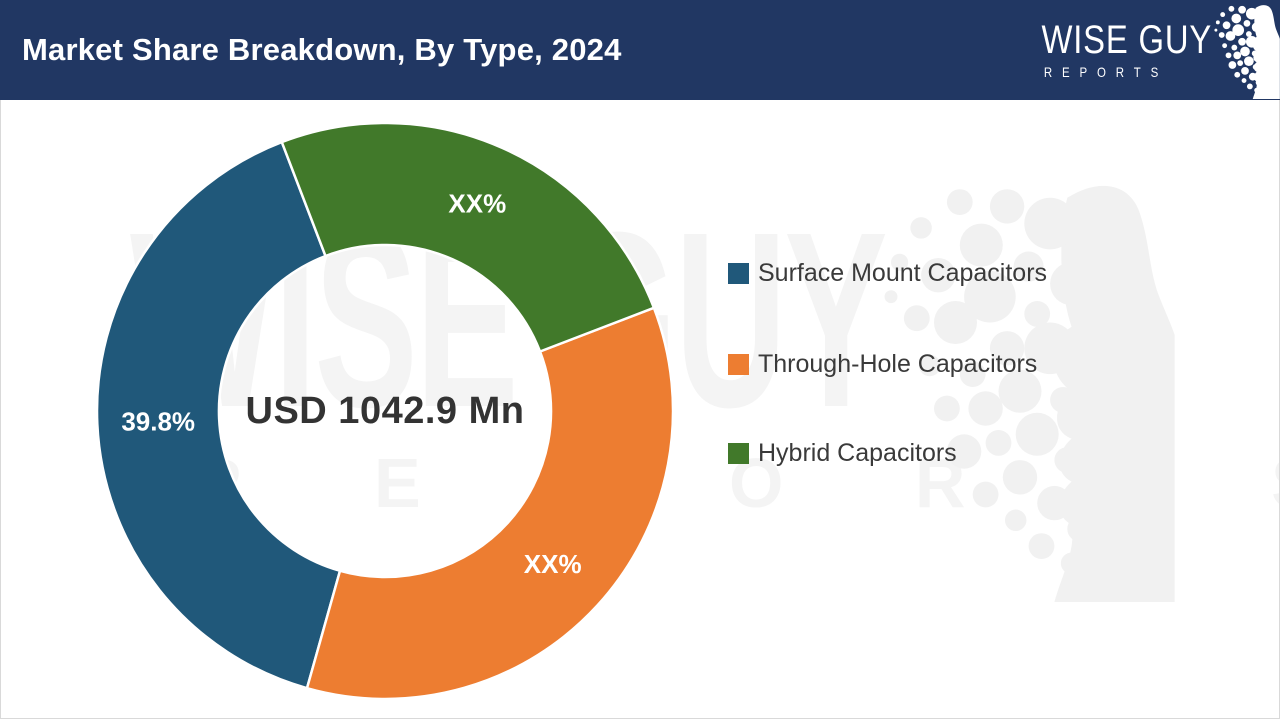 Image resolution: width=1280 pixels, height=720 pixels. I want to click on logo-subtitle: REPORTS, so click(1106, 72).